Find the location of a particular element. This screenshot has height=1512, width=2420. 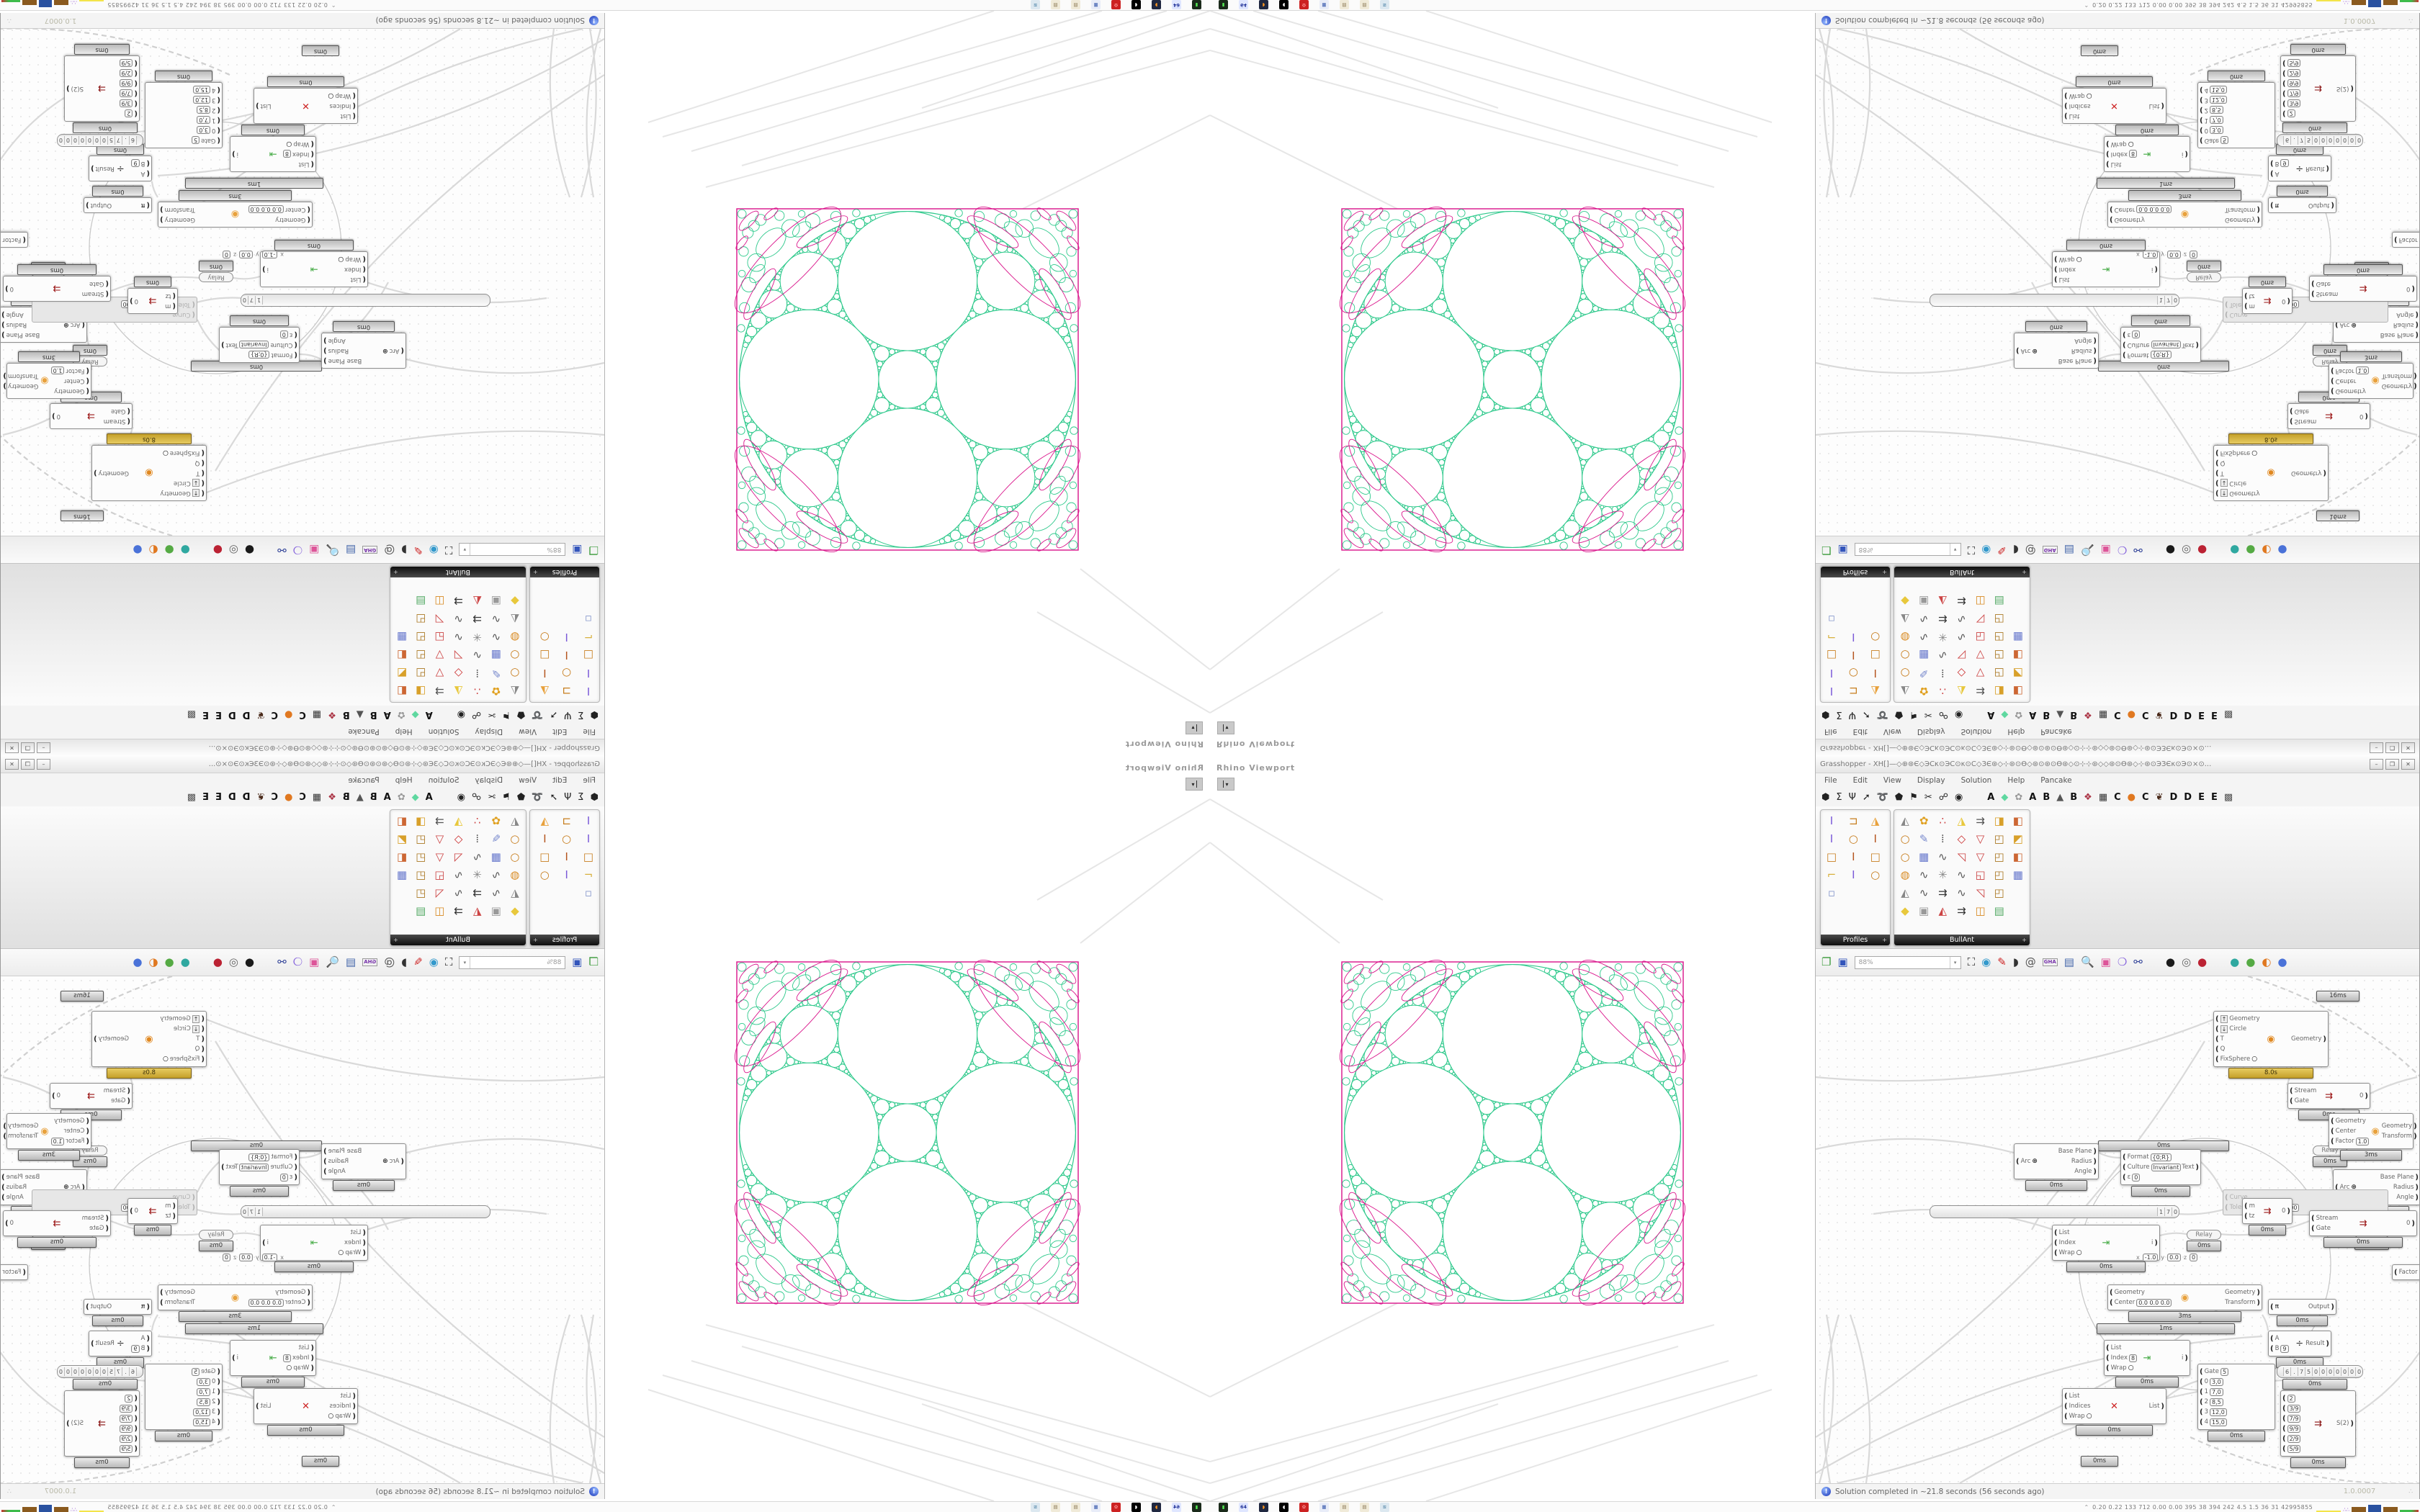

chevron-down-icon: ▾ is located at coordinates (1954, 962).